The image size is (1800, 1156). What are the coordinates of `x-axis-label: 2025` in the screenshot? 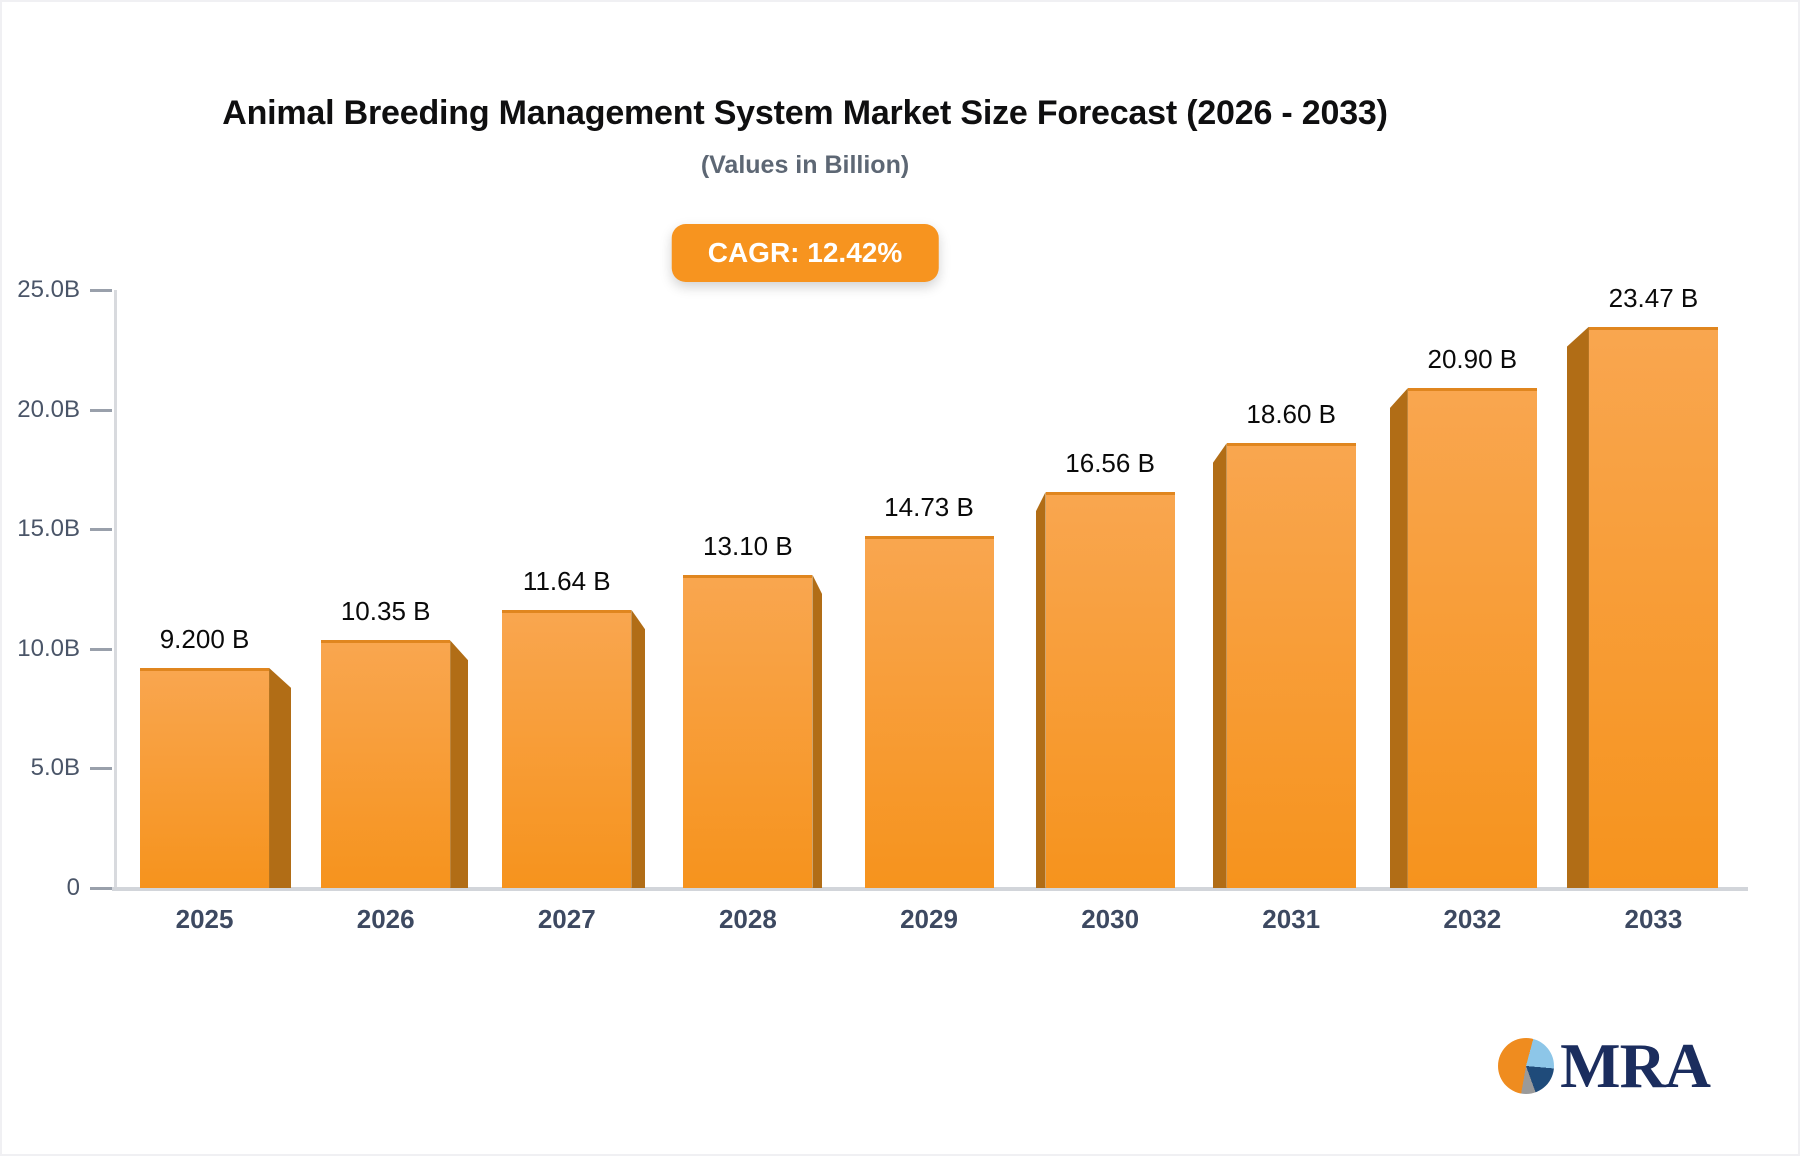 It's located at (204, 919).